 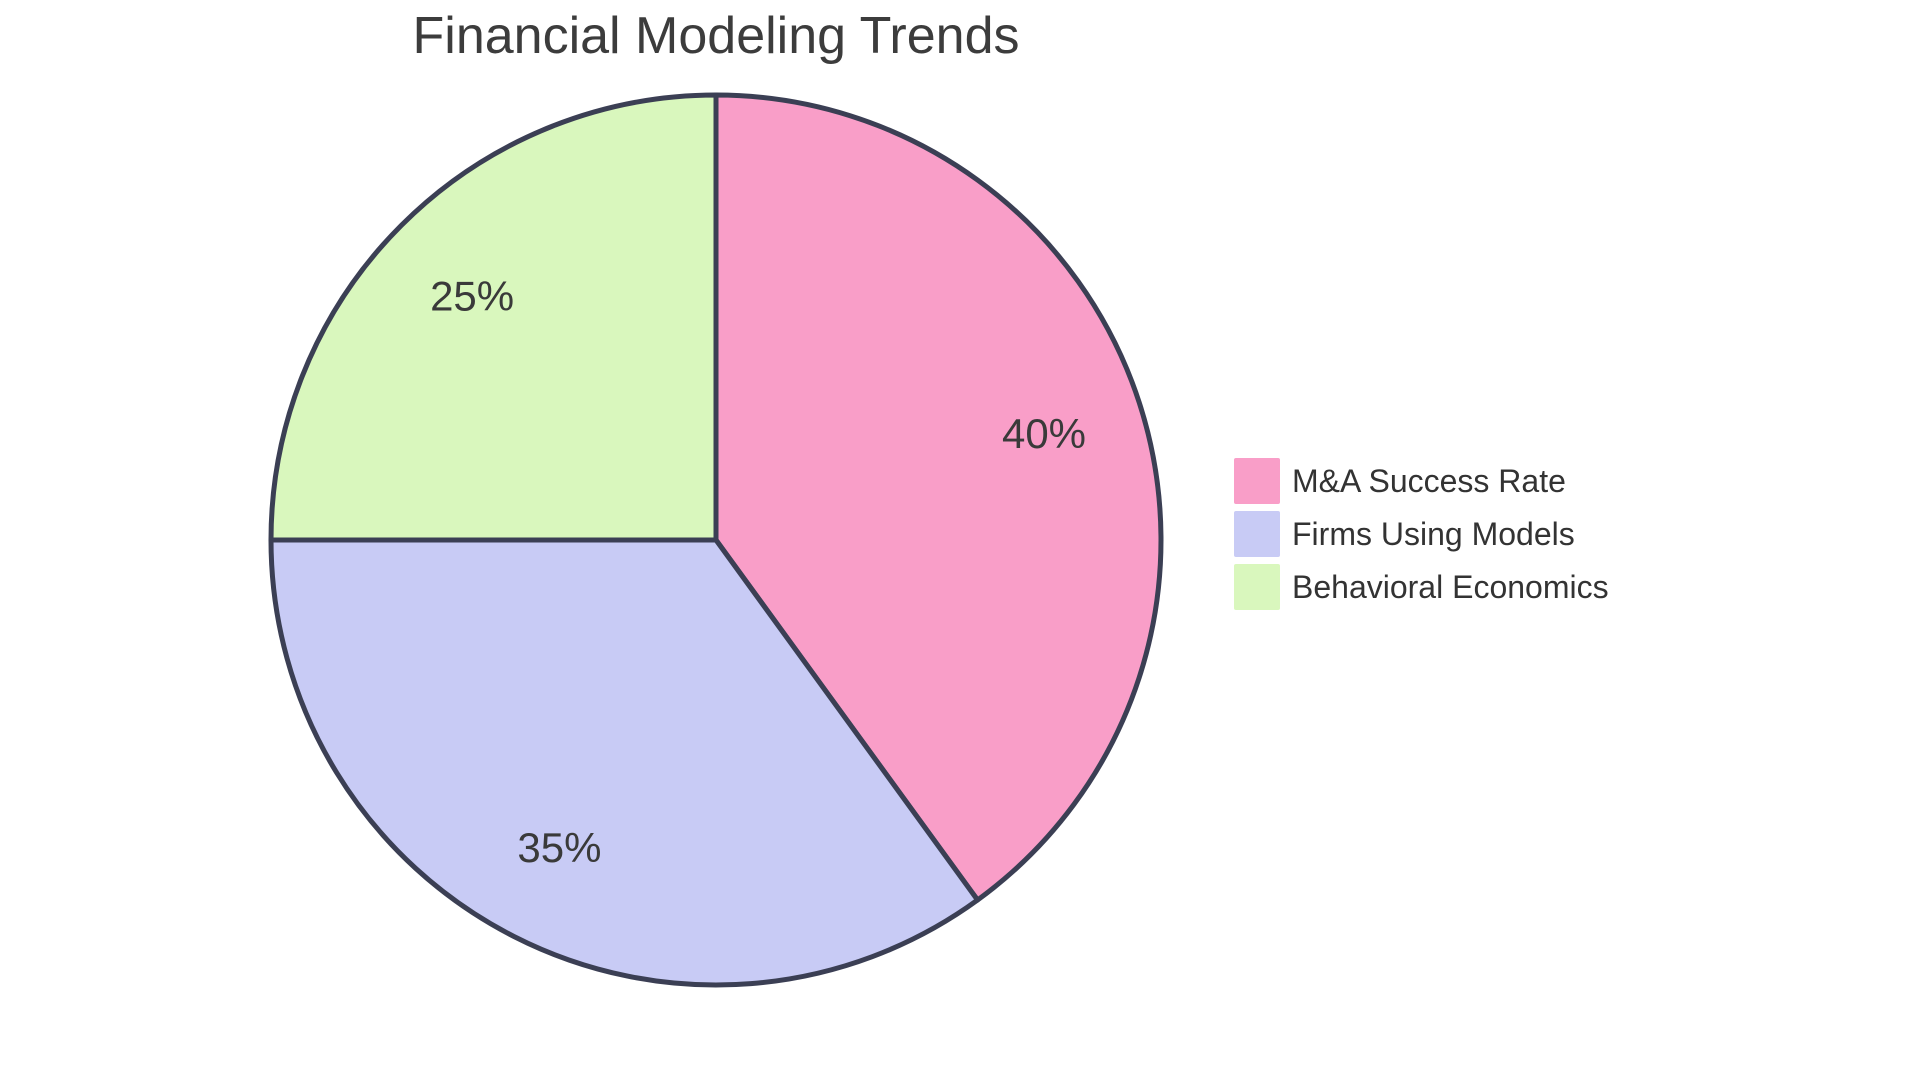 I want to click on legend-label: Firms Using Models, so click(x=1433, y=533).